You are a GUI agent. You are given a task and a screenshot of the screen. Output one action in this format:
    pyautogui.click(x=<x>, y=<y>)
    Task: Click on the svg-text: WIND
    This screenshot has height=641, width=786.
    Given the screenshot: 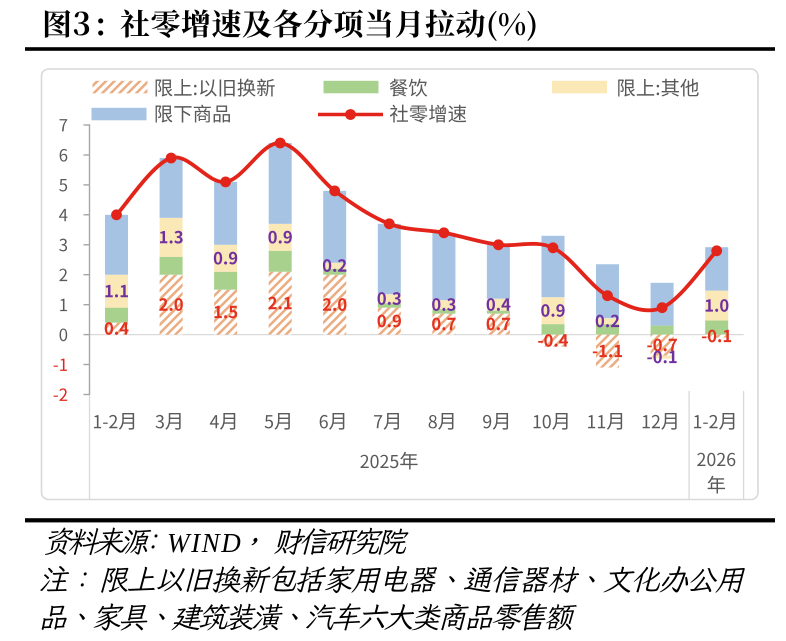 What is the action you would take?
    pyautogui.click(x=204, y=543)
    